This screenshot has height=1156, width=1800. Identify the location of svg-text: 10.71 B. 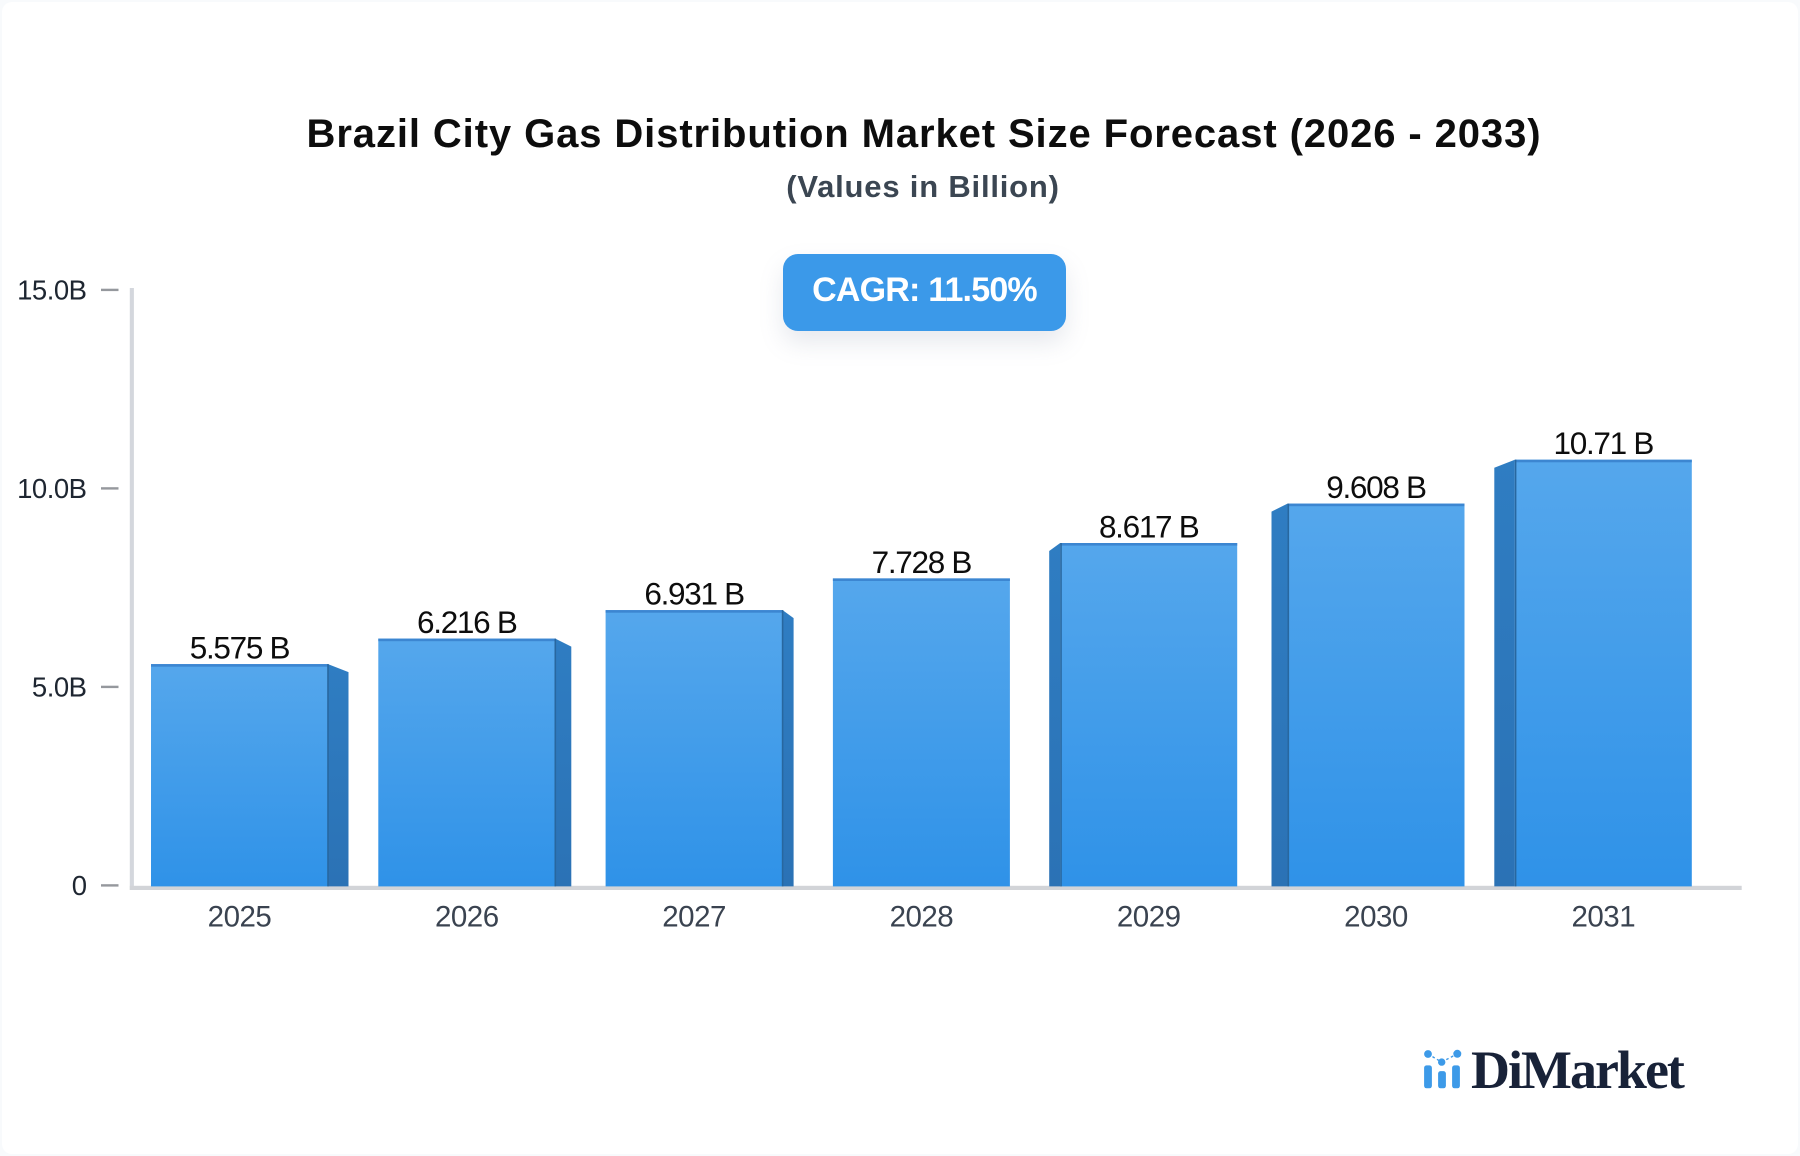
(1604, 443).